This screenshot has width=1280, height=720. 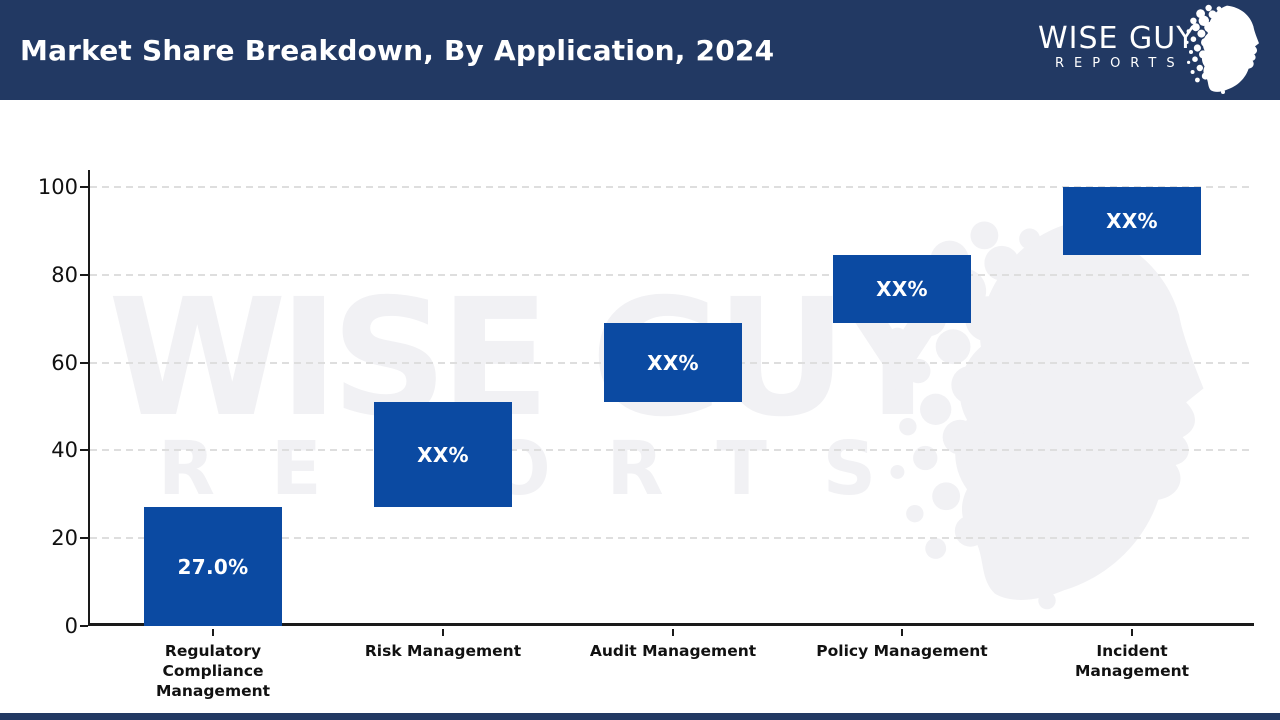 What do you see at coordinates (213, 671) in the screenshot?
I see `x-category-label: Regulatory Compliance Management` at bounding box center [213, 671].